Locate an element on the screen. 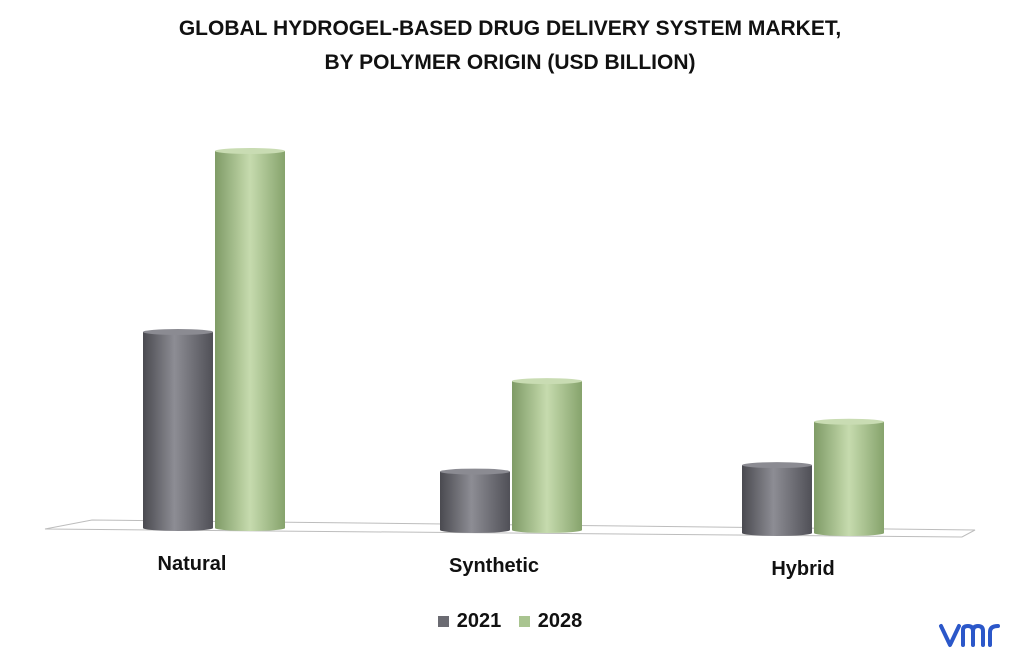  category-labels: Natural Synthetic Hybrid is located at coordinates (496, 566).